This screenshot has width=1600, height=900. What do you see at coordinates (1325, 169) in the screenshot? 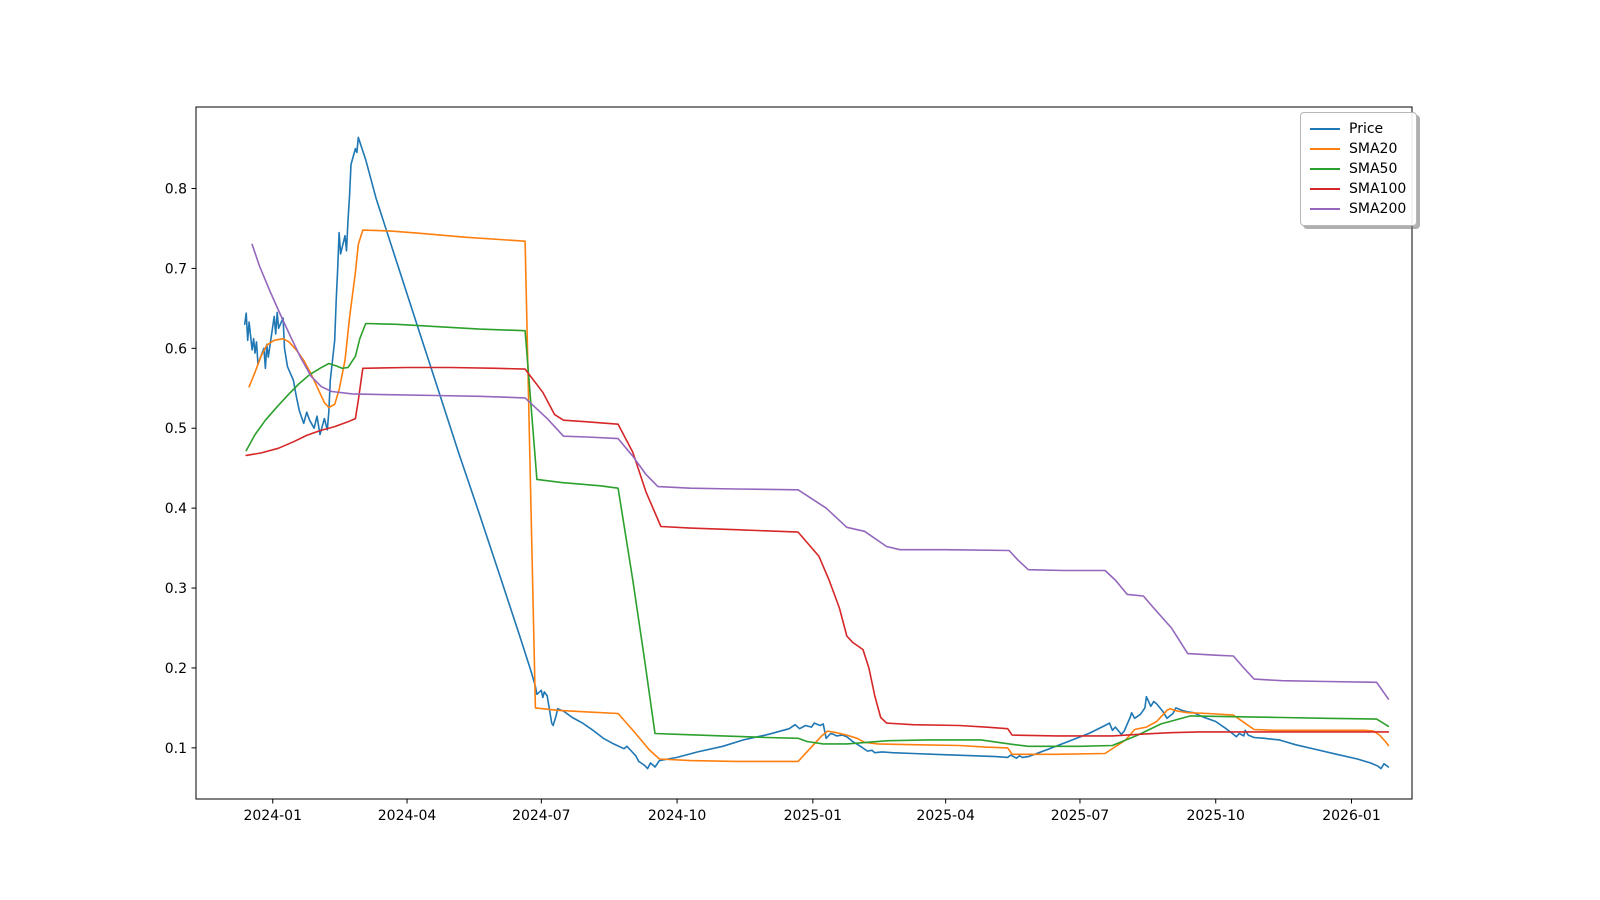
I see `legend-swatch-sma50` at bounding box center [1325, 169].